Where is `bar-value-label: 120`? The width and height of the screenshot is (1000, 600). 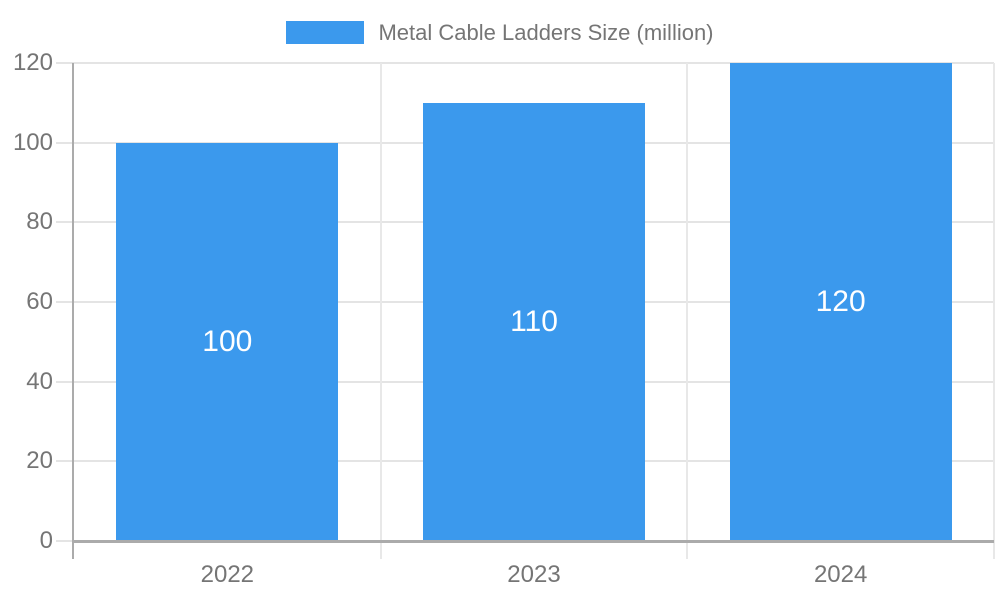
bar-value-label: 120 is located at coordinates (840, 301).